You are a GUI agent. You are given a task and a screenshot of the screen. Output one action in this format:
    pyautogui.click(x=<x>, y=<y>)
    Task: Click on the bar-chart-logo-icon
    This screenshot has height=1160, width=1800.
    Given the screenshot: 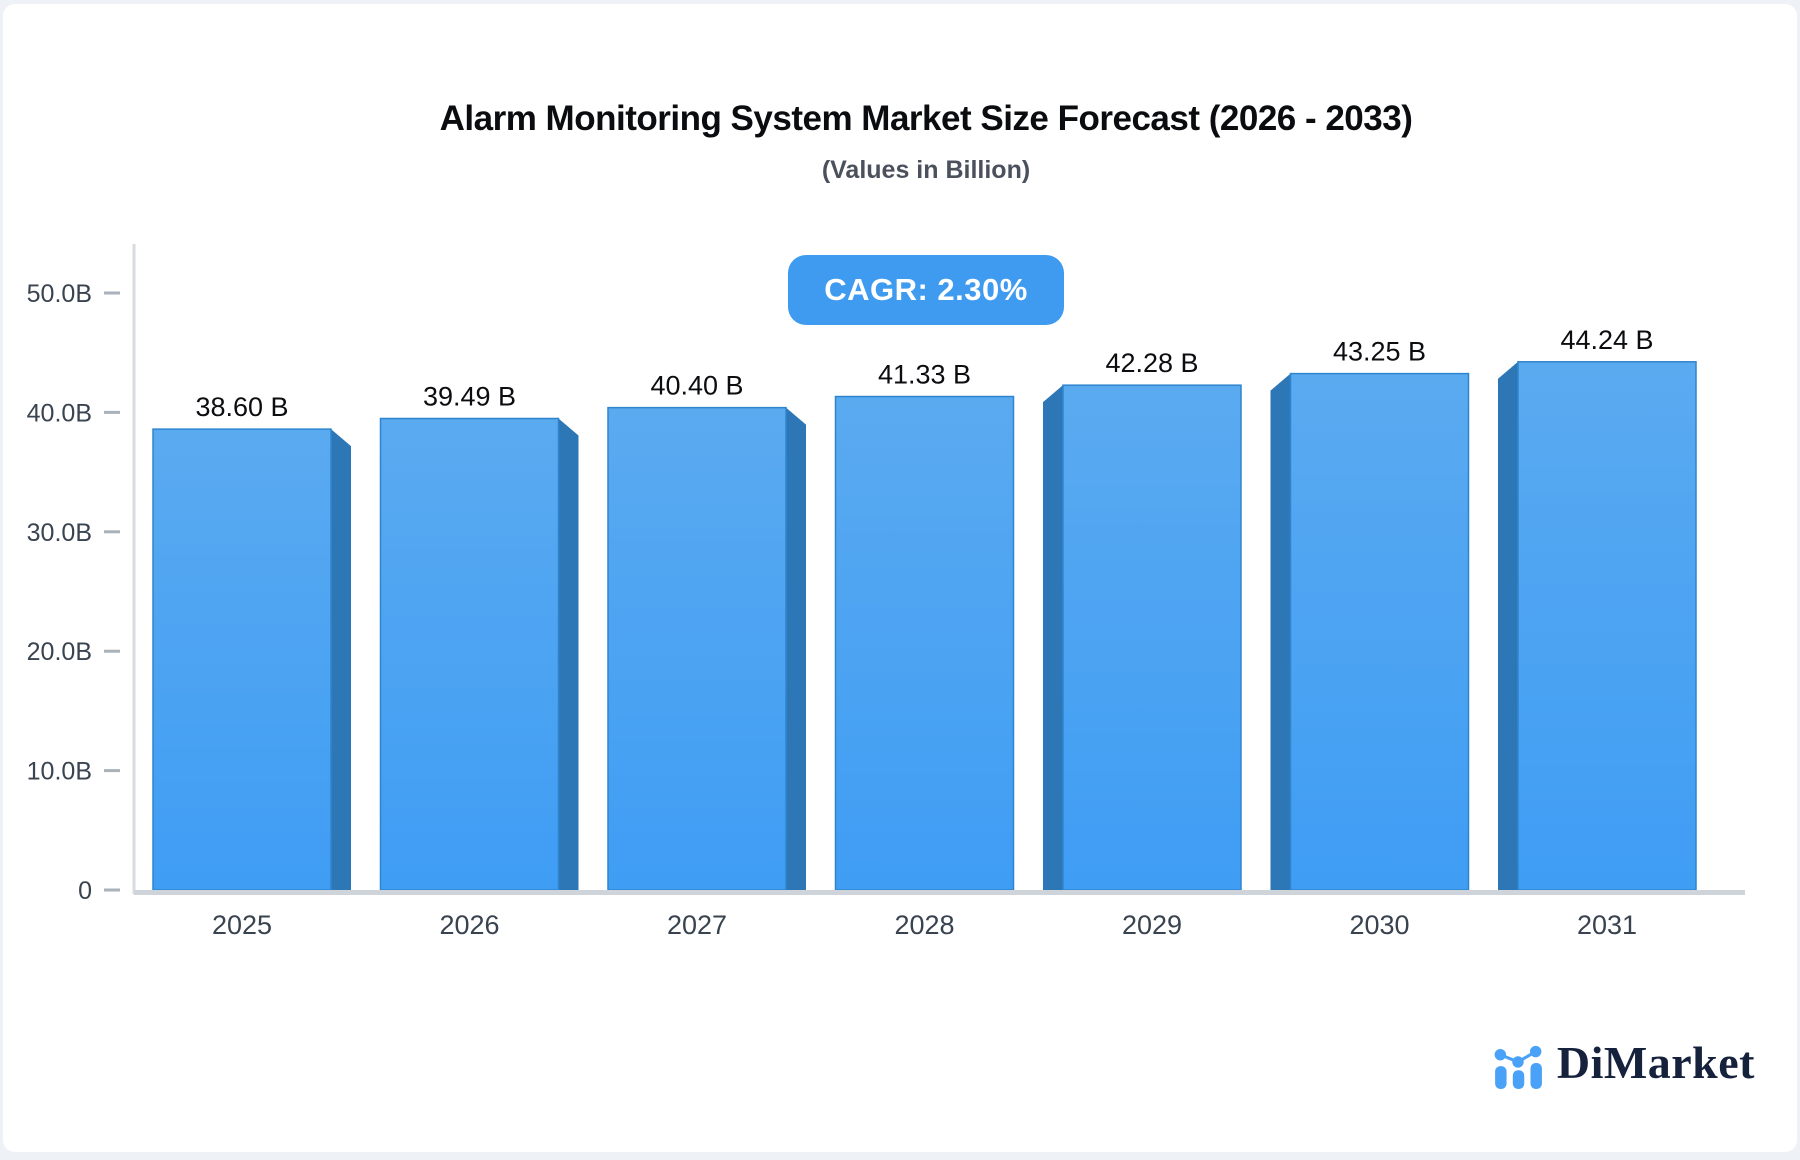 What is the action you would take?
    pyautogui.click(x=1518, y=1067)
    